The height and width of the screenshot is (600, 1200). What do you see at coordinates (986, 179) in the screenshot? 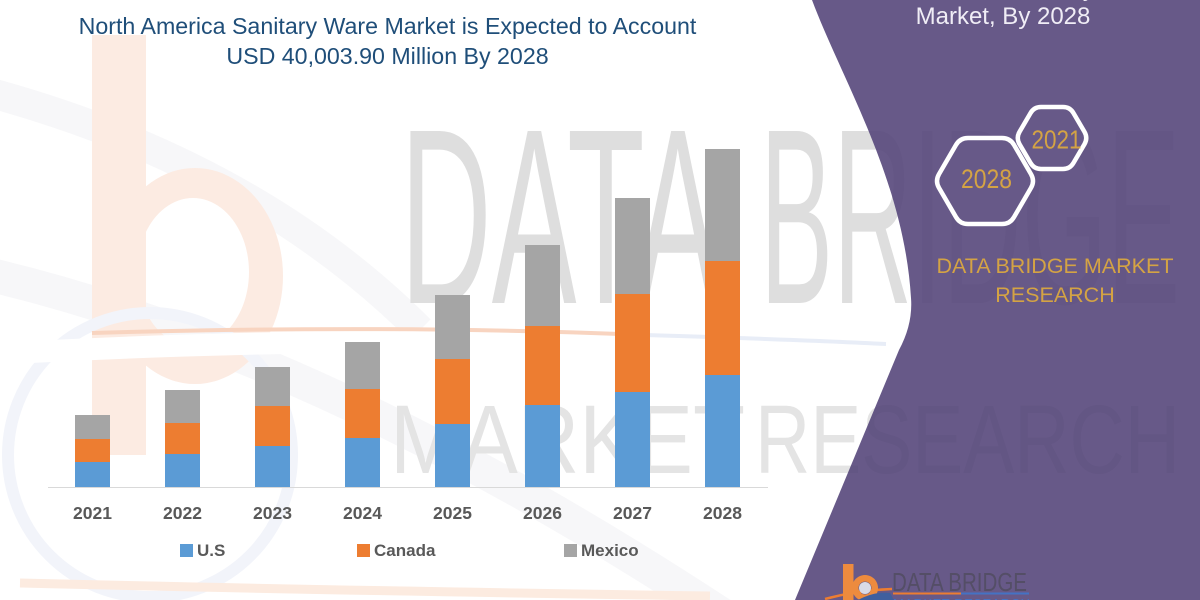
I see `svg-text: 2028` at bounding box center [986, 179].